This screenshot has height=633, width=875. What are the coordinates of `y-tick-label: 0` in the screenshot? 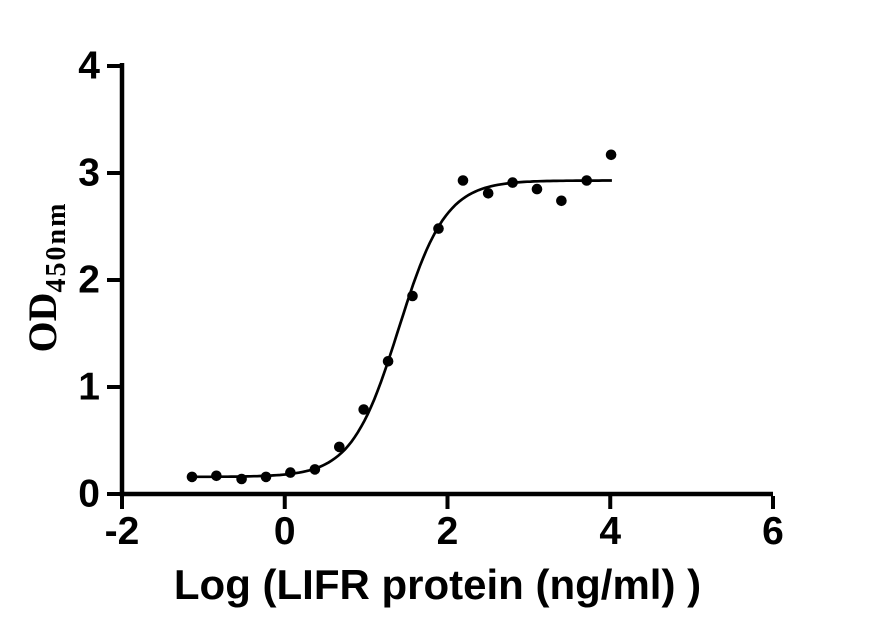 It's located at (89, 494).